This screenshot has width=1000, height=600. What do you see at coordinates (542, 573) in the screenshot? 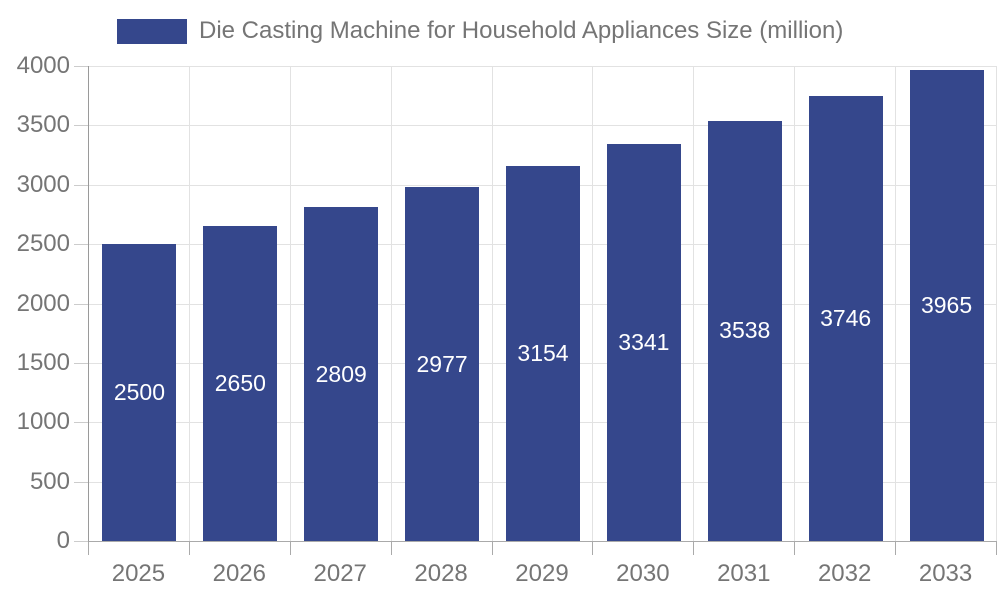
I see `x-tick-label: 2029` at bounding box center [542, 573].